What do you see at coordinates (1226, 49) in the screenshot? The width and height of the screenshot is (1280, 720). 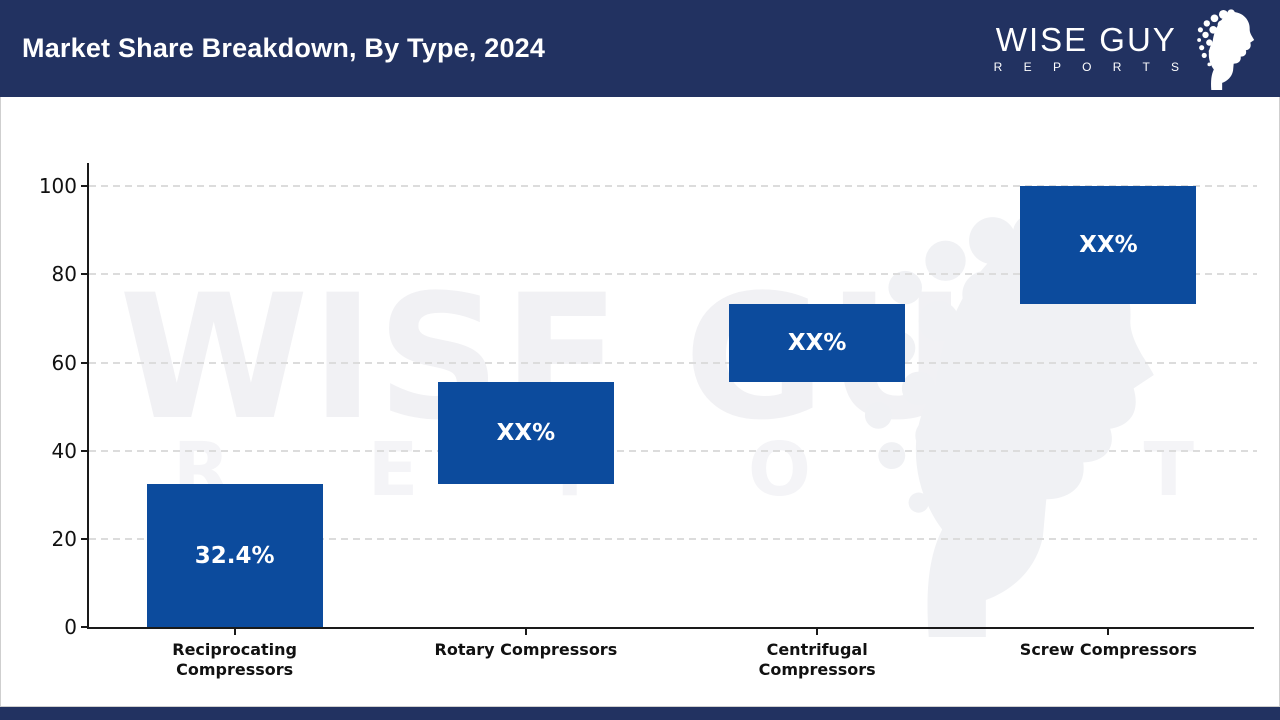 I see `wiseguy-head-icon` at bounding box center [1226, 49].